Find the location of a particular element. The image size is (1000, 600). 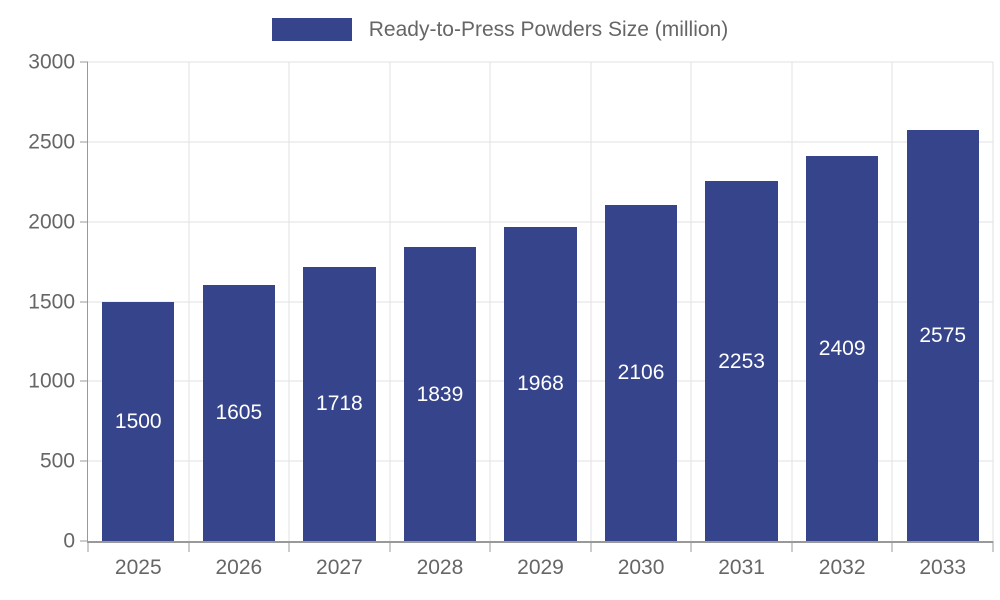

bar: 1968 is located at coordinates (540, 383).